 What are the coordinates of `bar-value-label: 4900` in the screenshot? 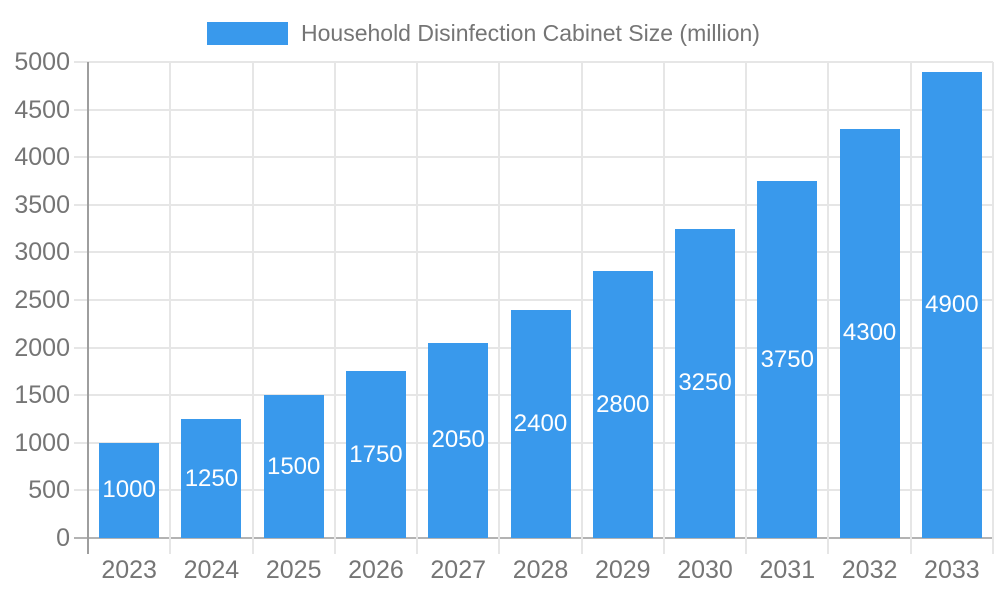 It's located at (952, 304).